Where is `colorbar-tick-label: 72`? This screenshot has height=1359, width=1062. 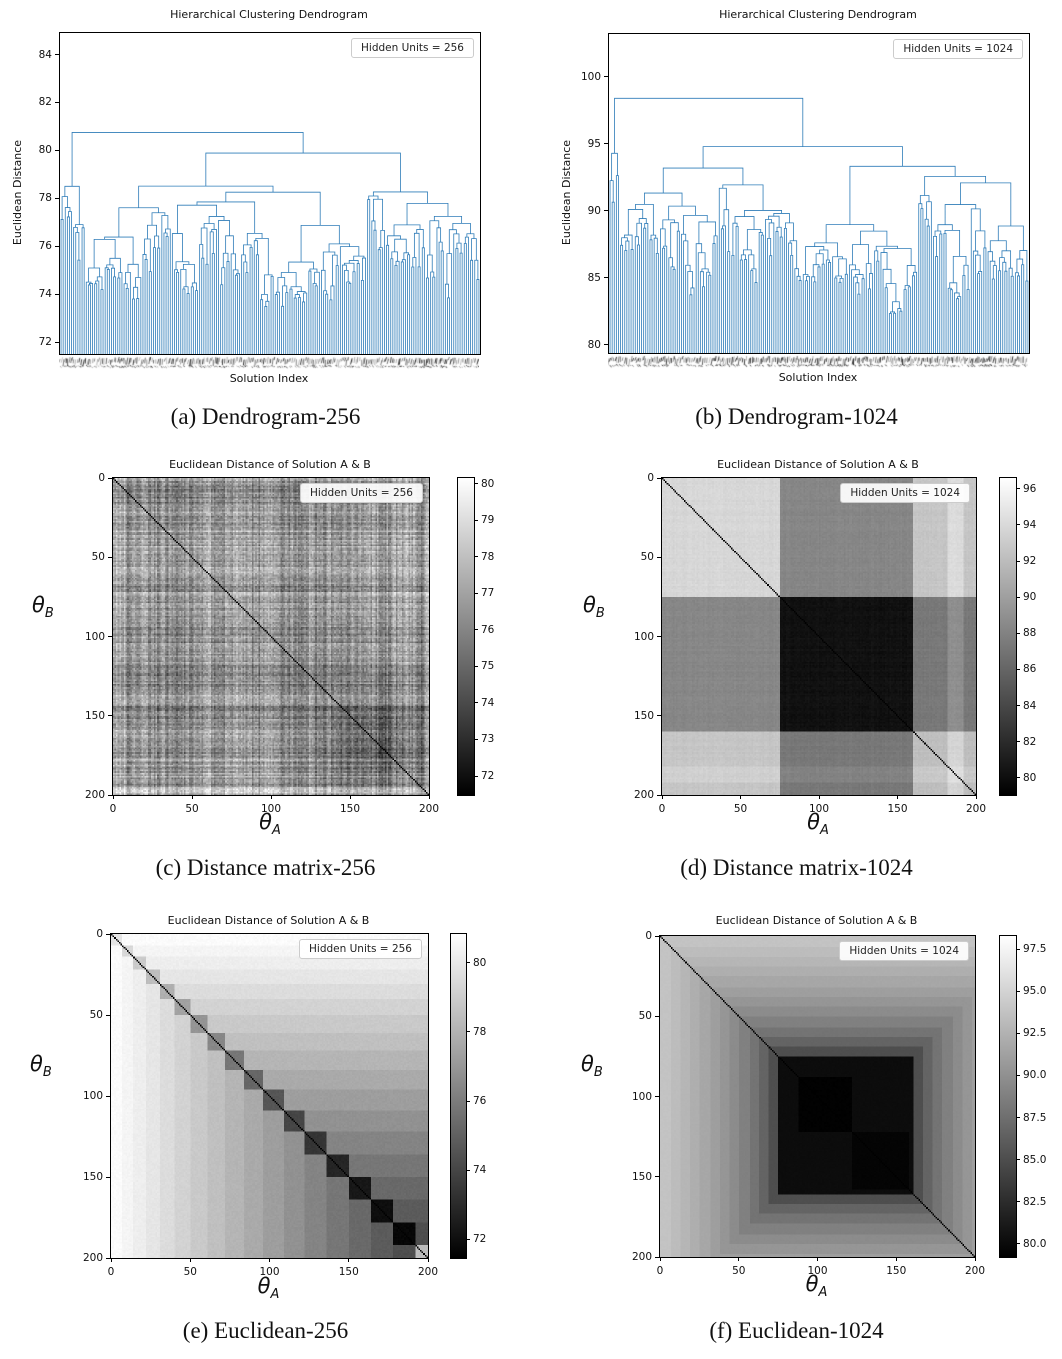 colorbar-tick-label: 72 is located at coordinates (488, 776).